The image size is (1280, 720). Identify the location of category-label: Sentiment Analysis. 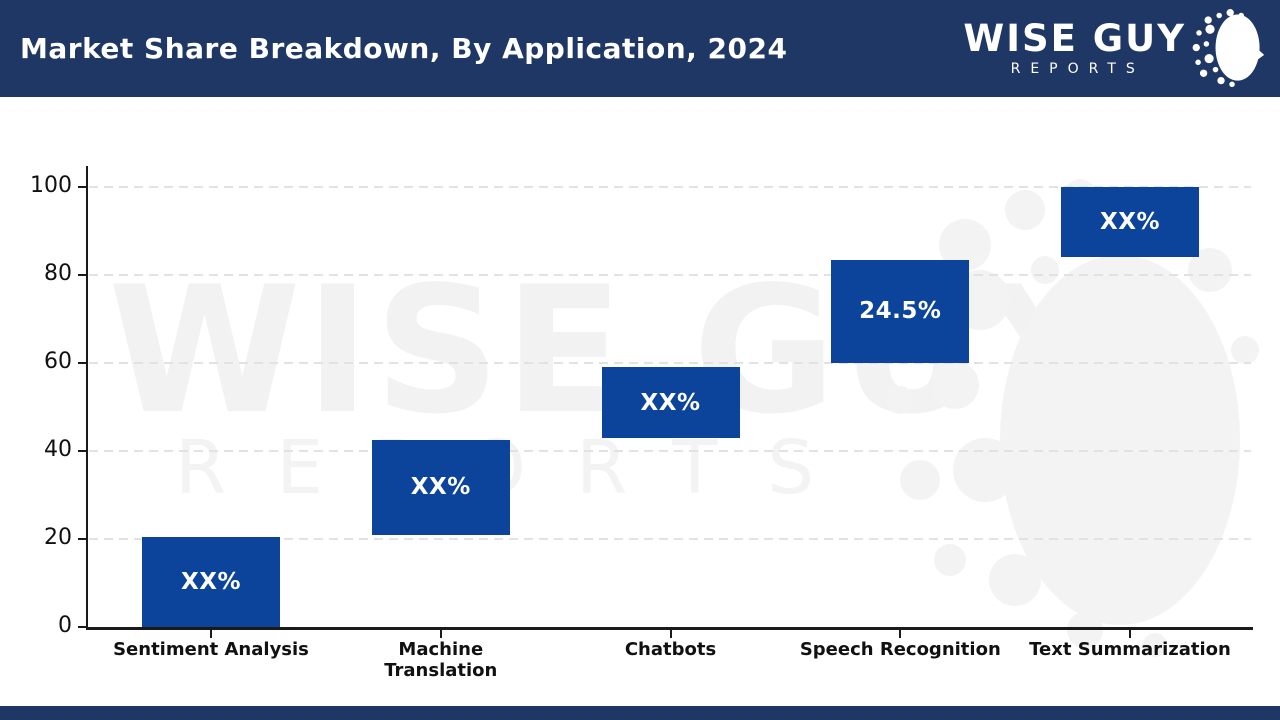
(211, 649).